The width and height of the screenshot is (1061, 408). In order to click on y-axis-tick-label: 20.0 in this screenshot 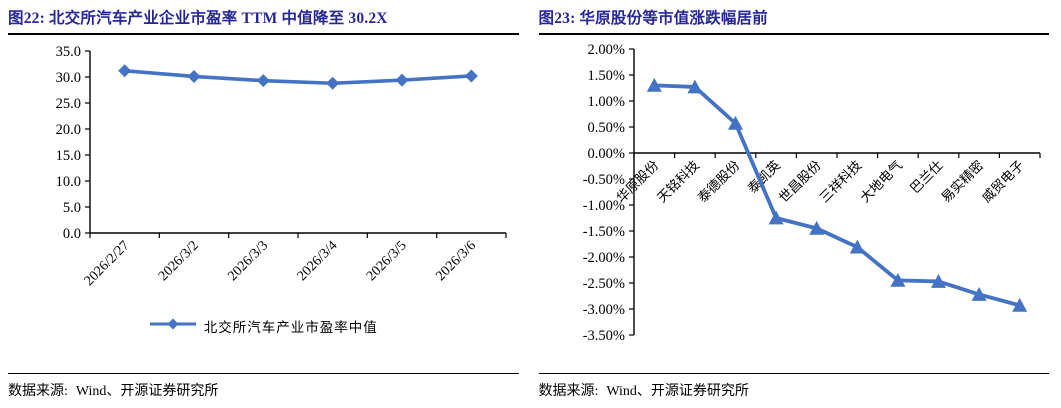, I will do `click(68, 130)`.